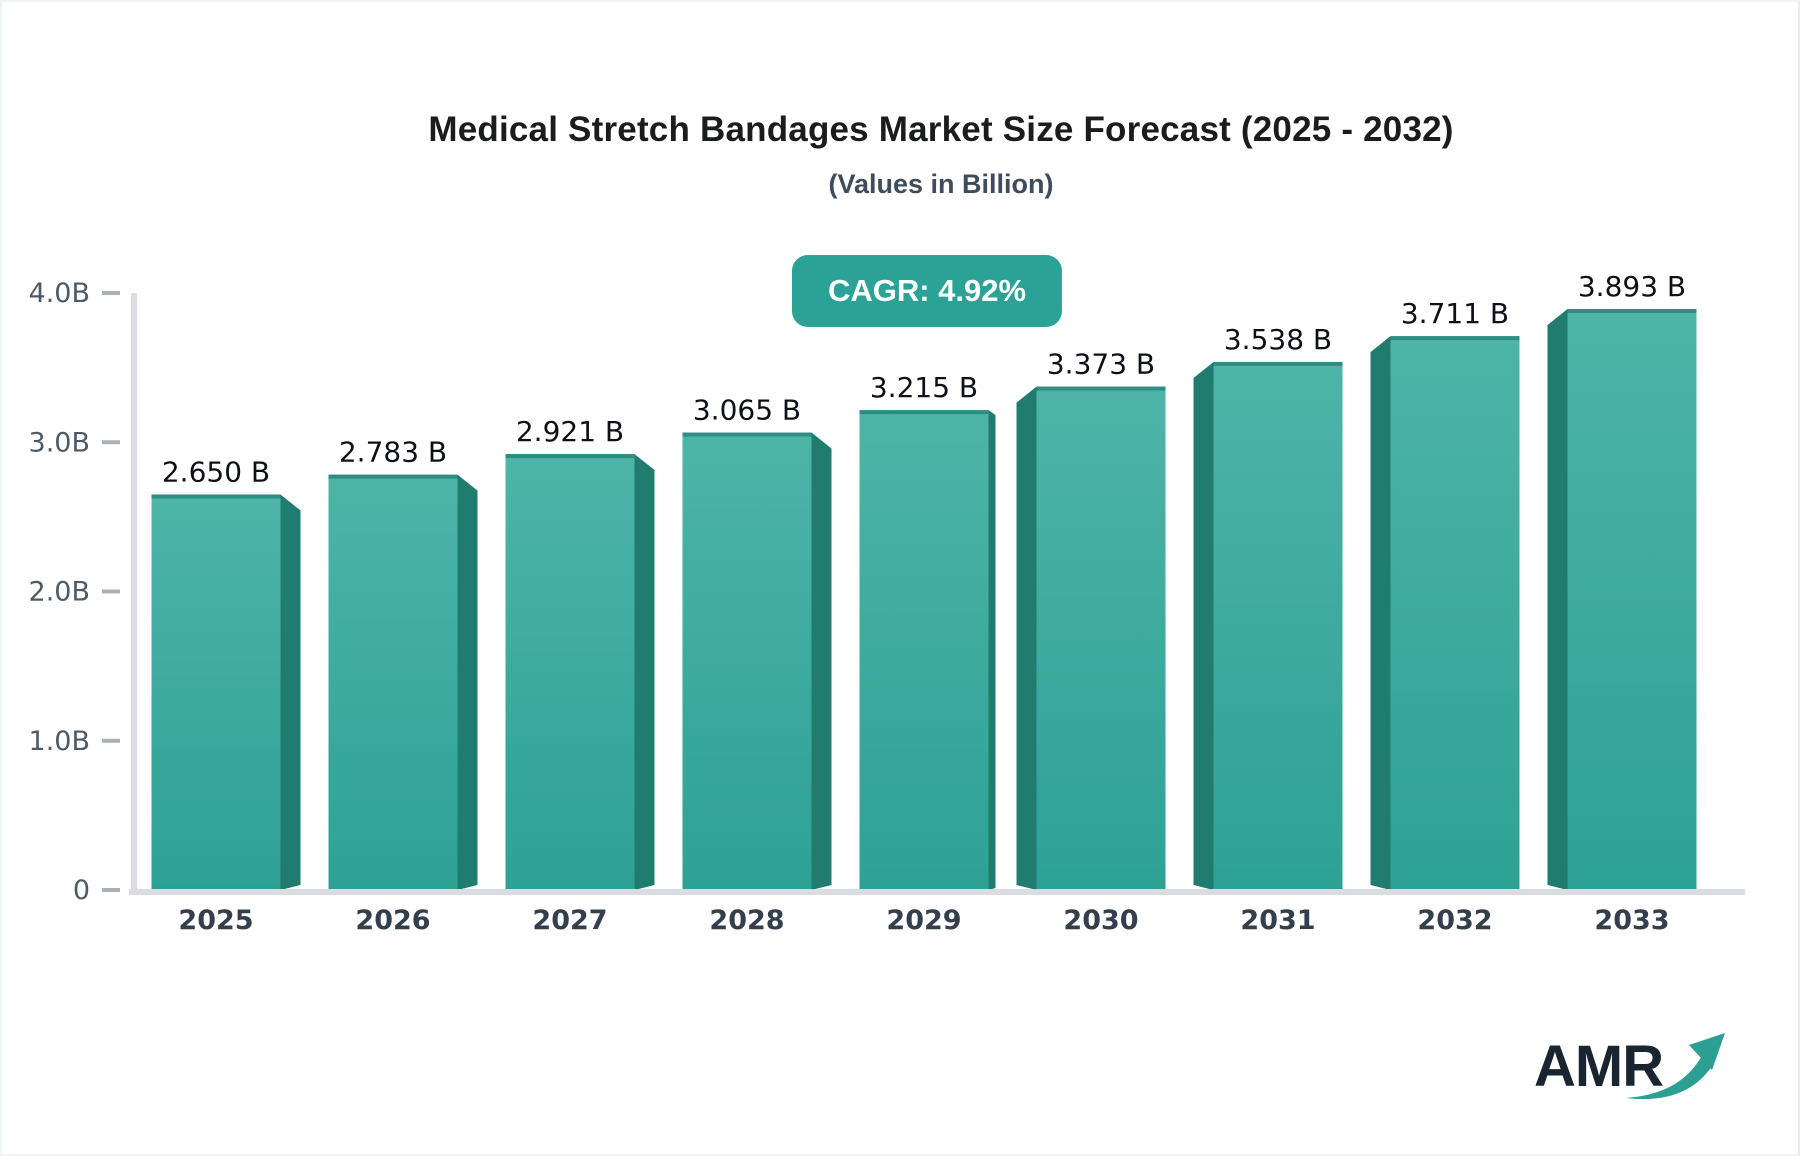 This screenshot has width=1800, height=1156. What do you see at coordinates (1599, 1066) in the screenshot?
I see `logo-amr-text: AMR` at bounding box center [1599, 1066].